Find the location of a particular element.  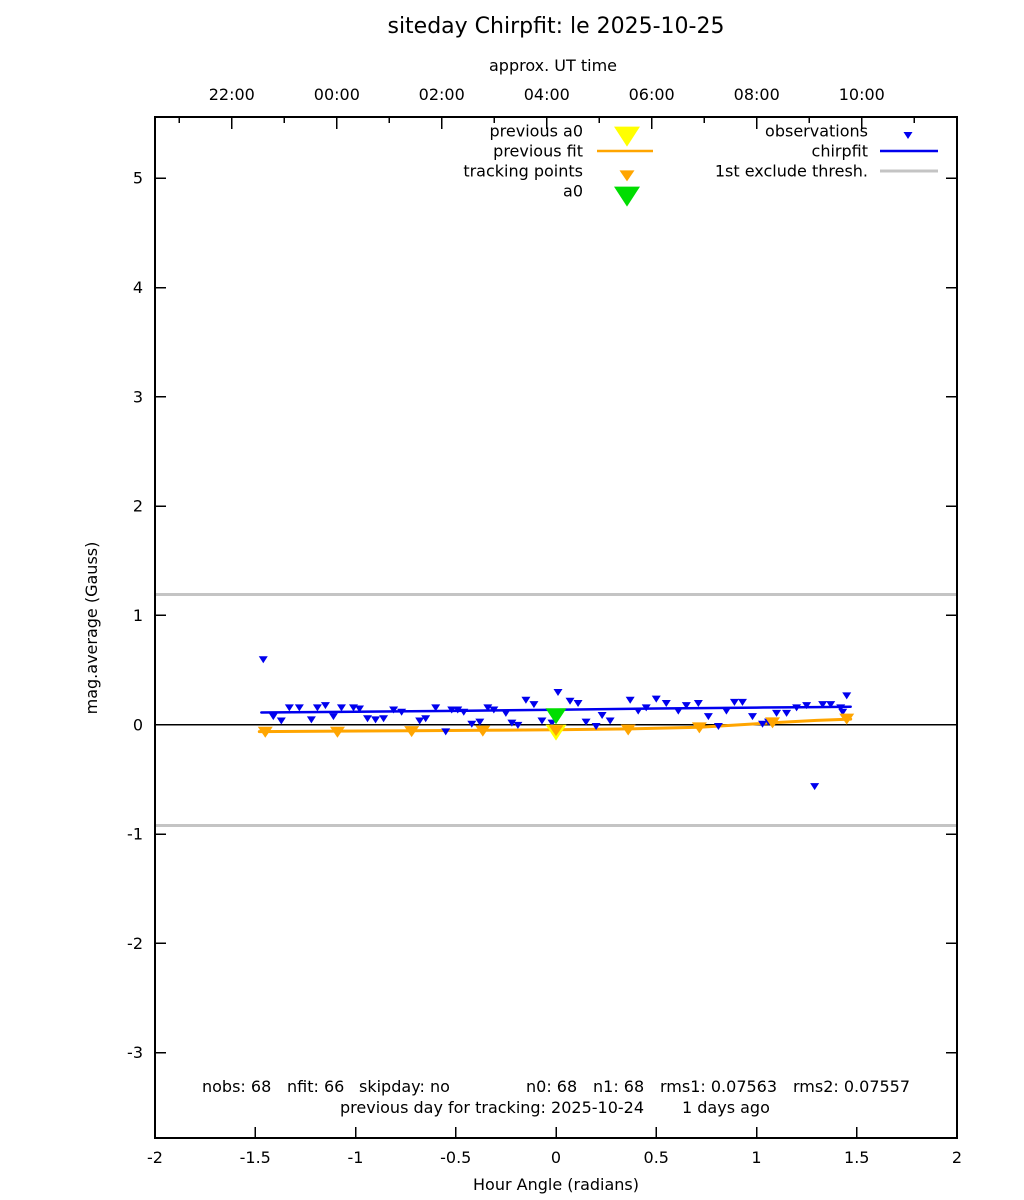

legend-label: chirpfit is located at coordinates (840, 151).